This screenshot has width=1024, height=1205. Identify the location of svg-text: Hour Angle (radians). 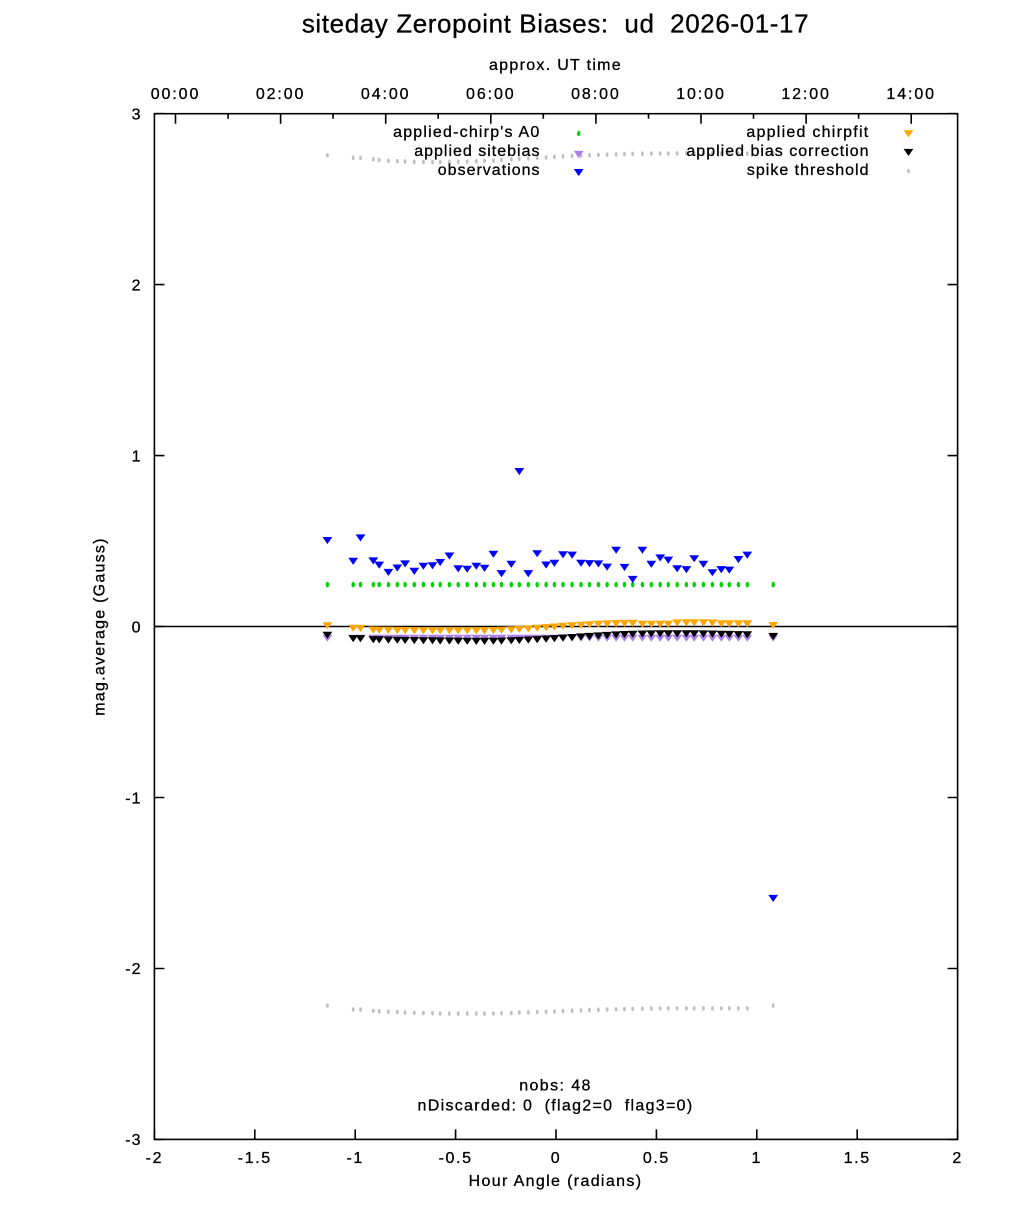
(556, 1181).